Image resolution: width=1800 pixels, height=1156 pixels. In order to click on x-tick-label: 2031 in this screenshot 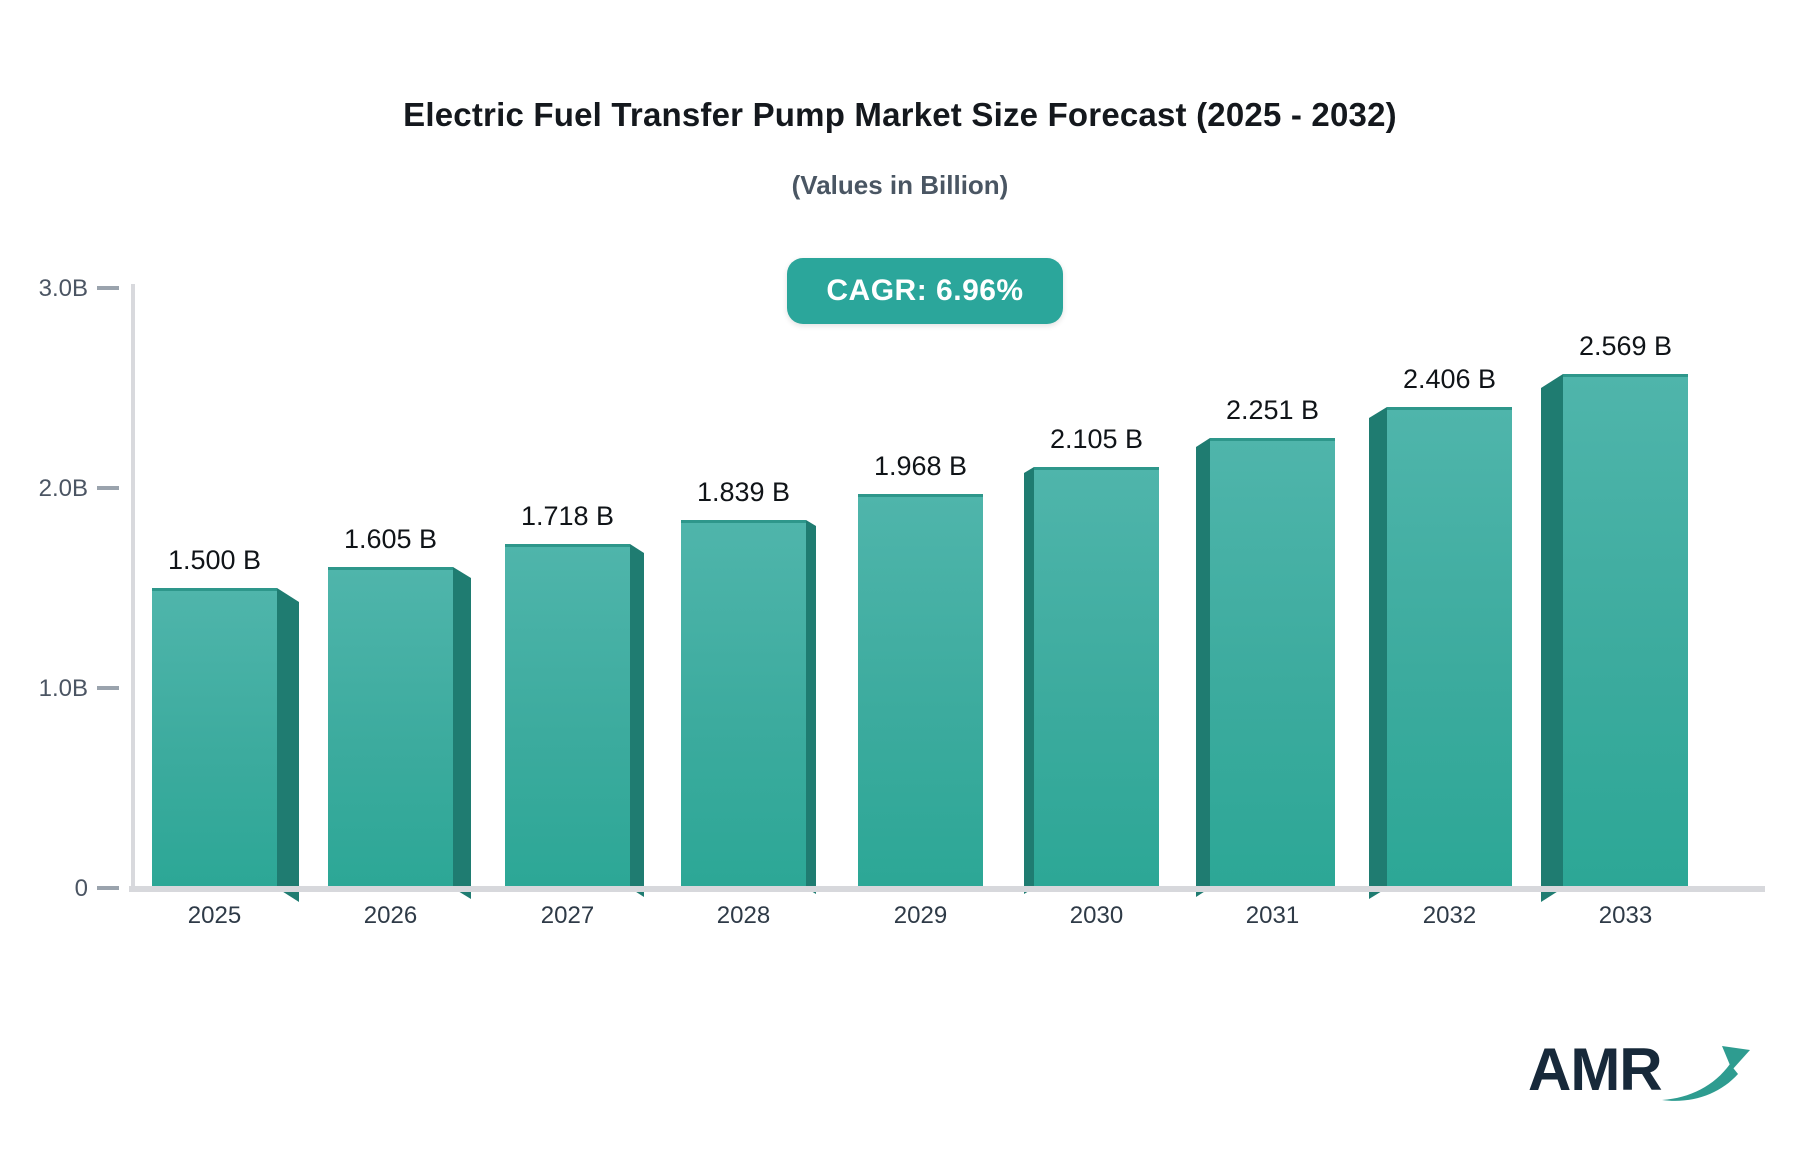, I will do `click(1272, 915)`.